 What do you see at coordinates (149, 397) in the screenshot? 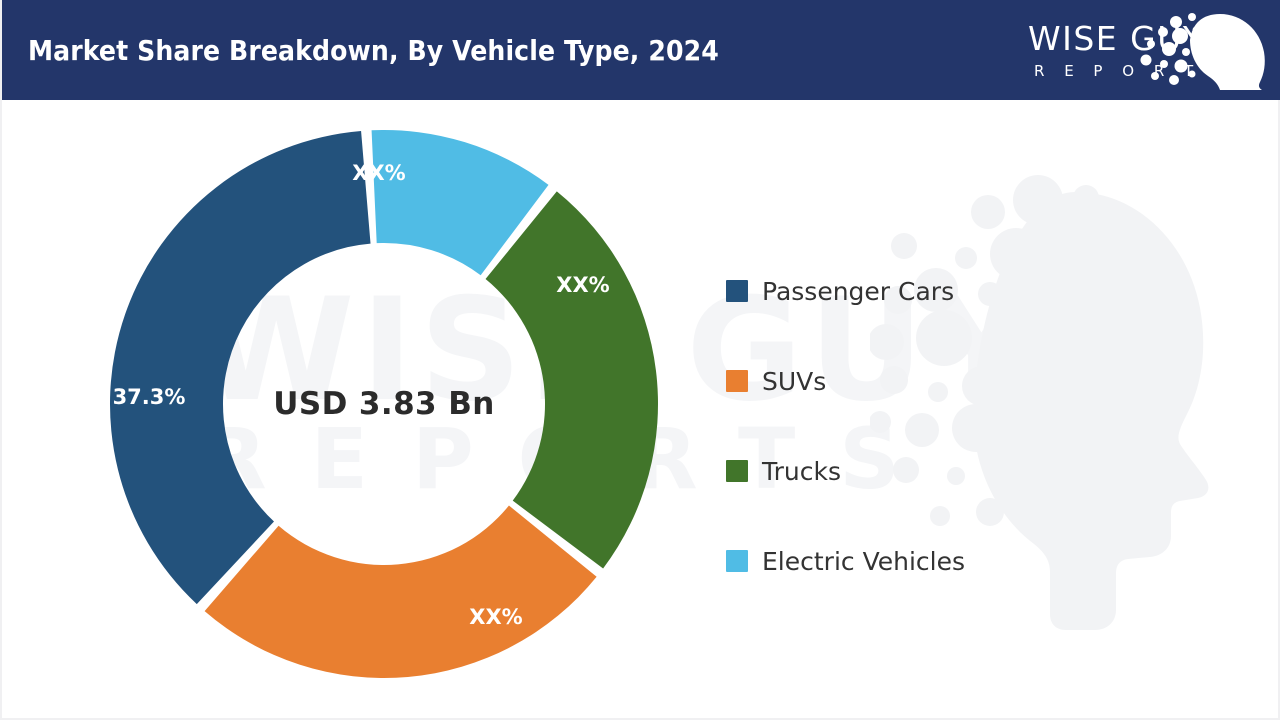
I see `slice-label: 37.3%` at bounding box center [149, 397].